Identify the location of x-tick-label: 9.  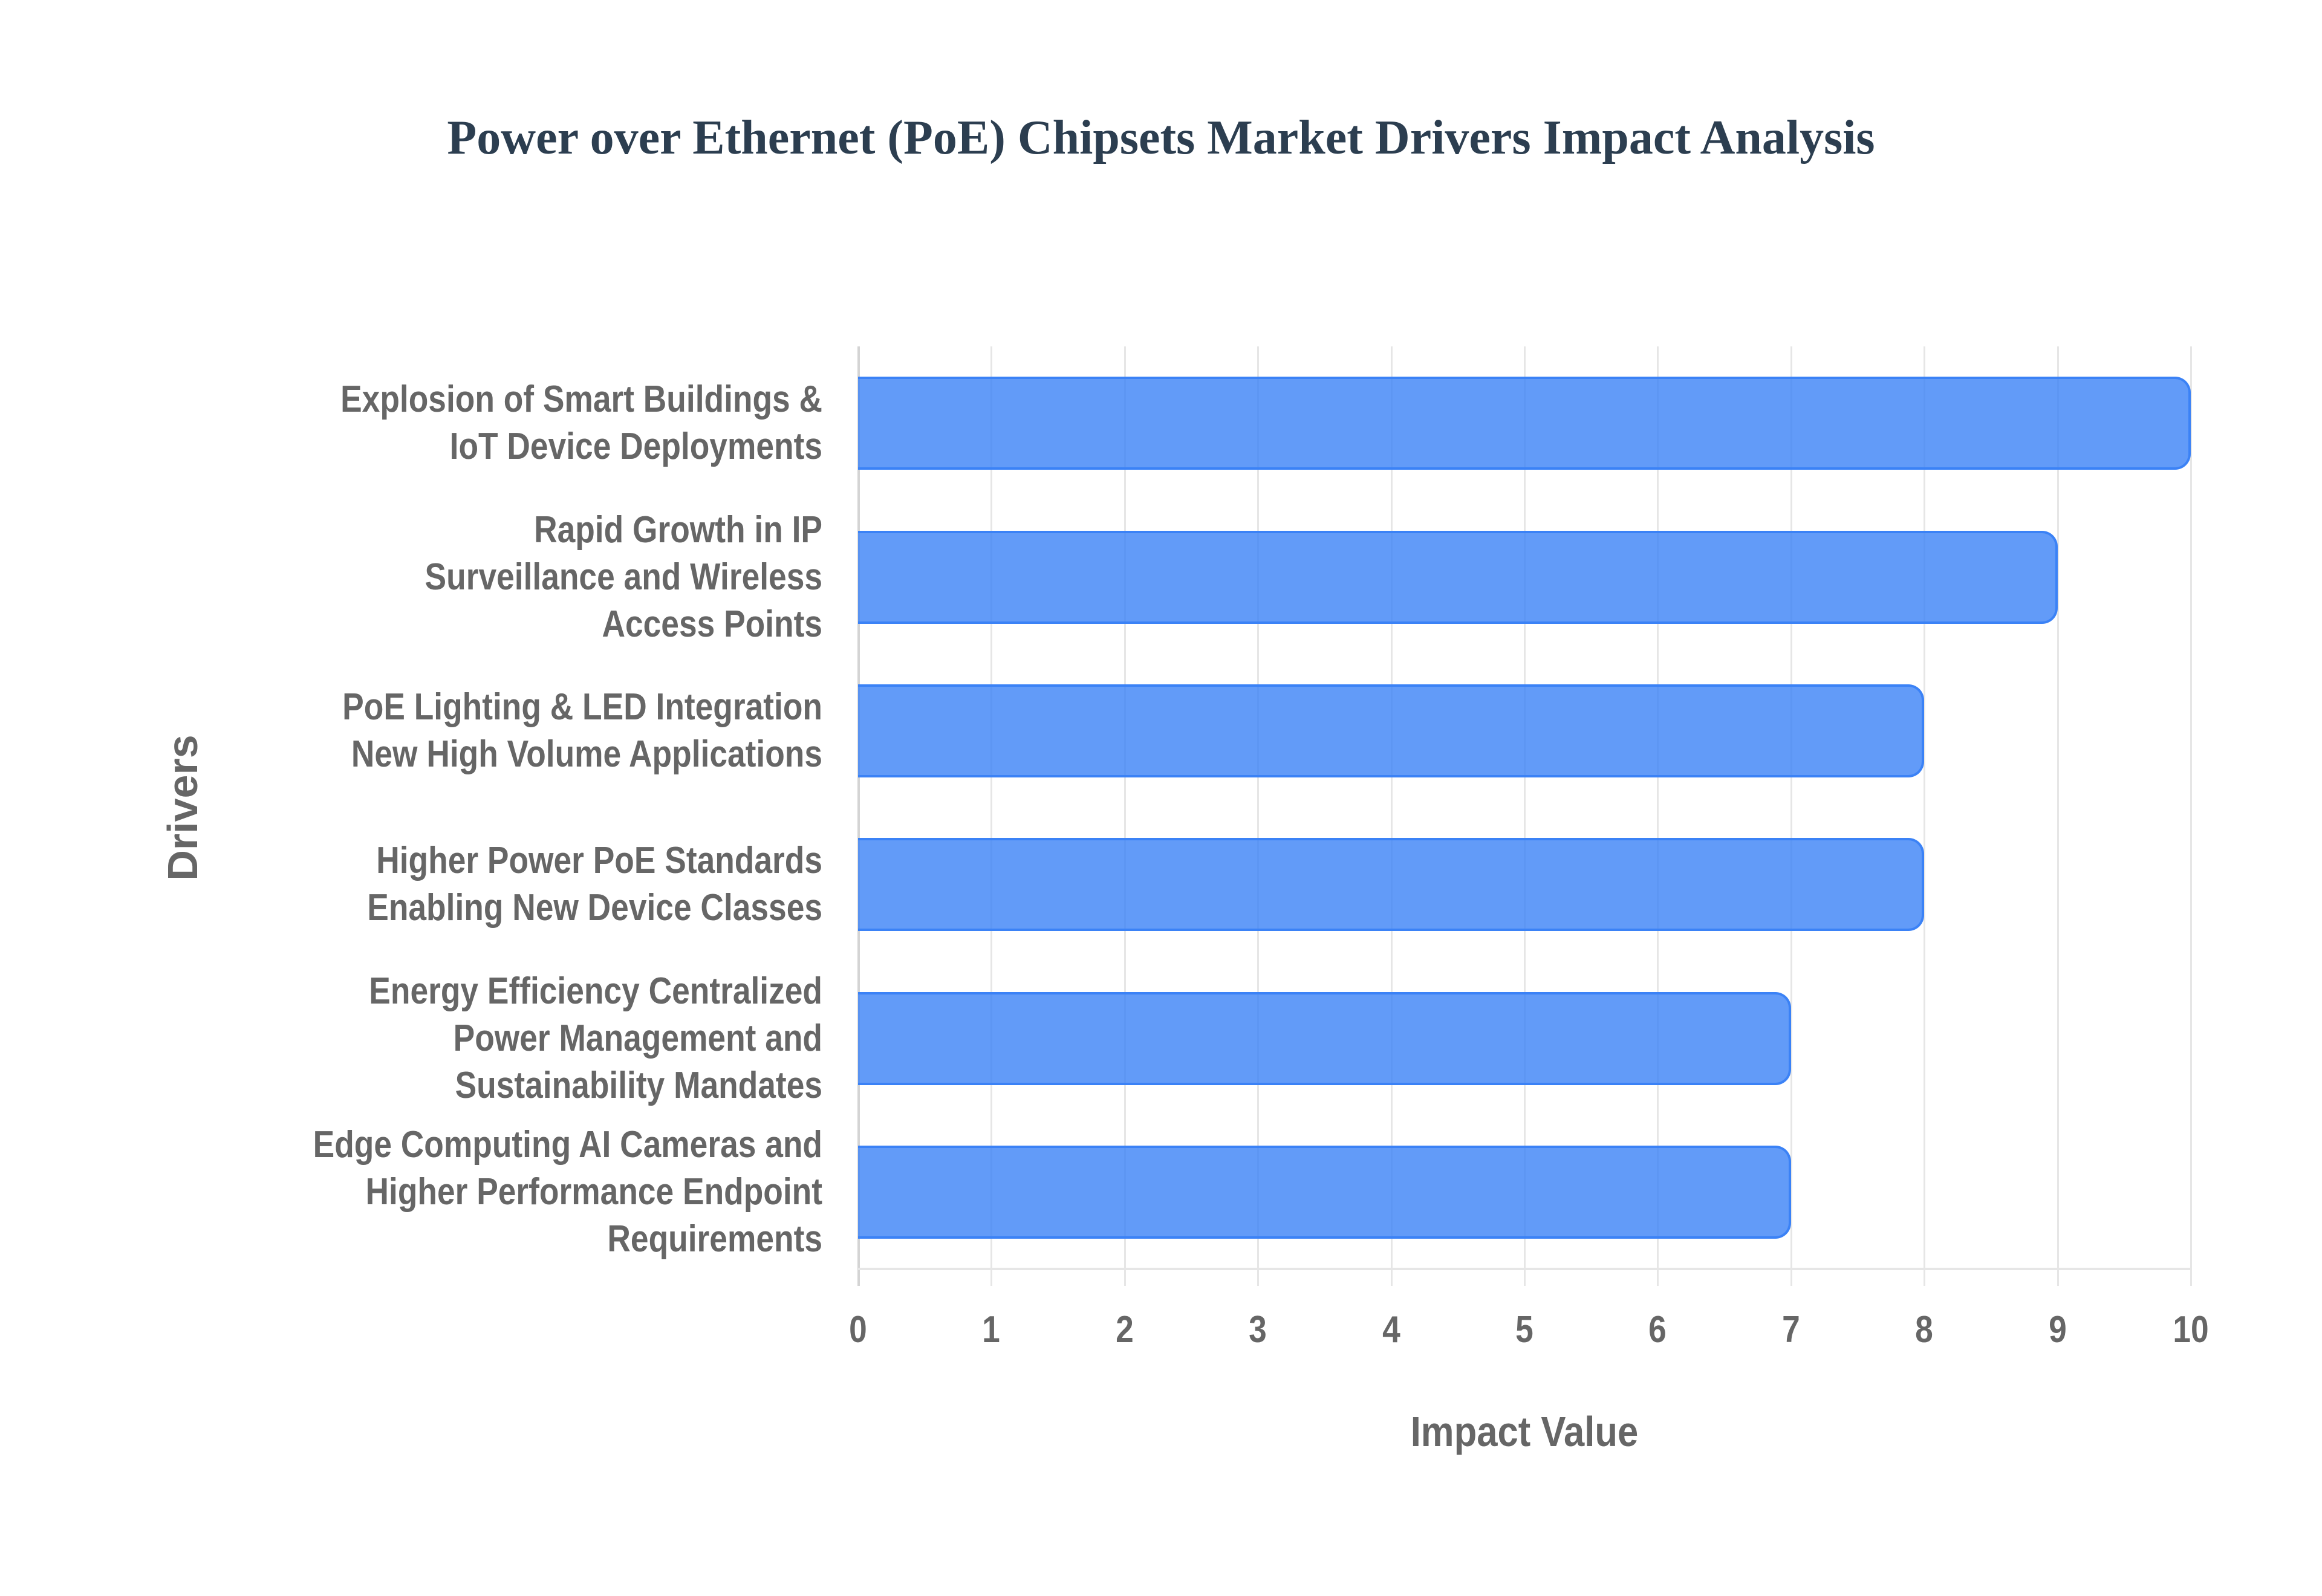
(2057, 1330).